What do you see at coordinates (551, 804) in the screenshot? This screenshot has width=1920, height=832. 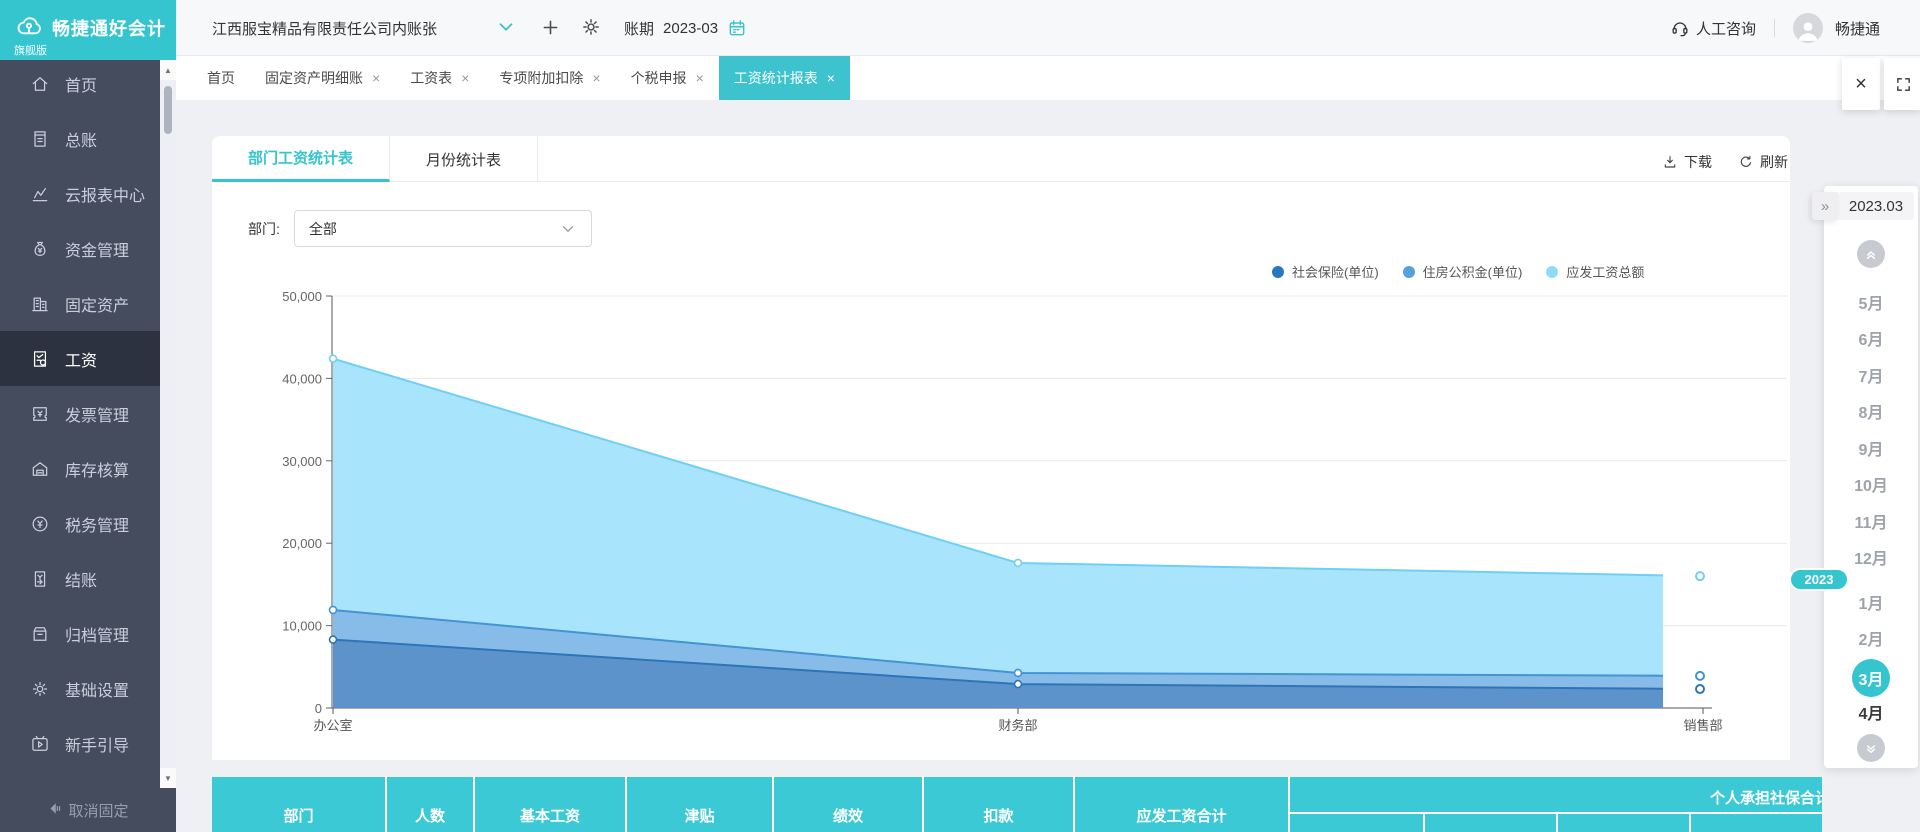 I see `column-header-base-salary: 基本工资` at bounding box center [551, 804].